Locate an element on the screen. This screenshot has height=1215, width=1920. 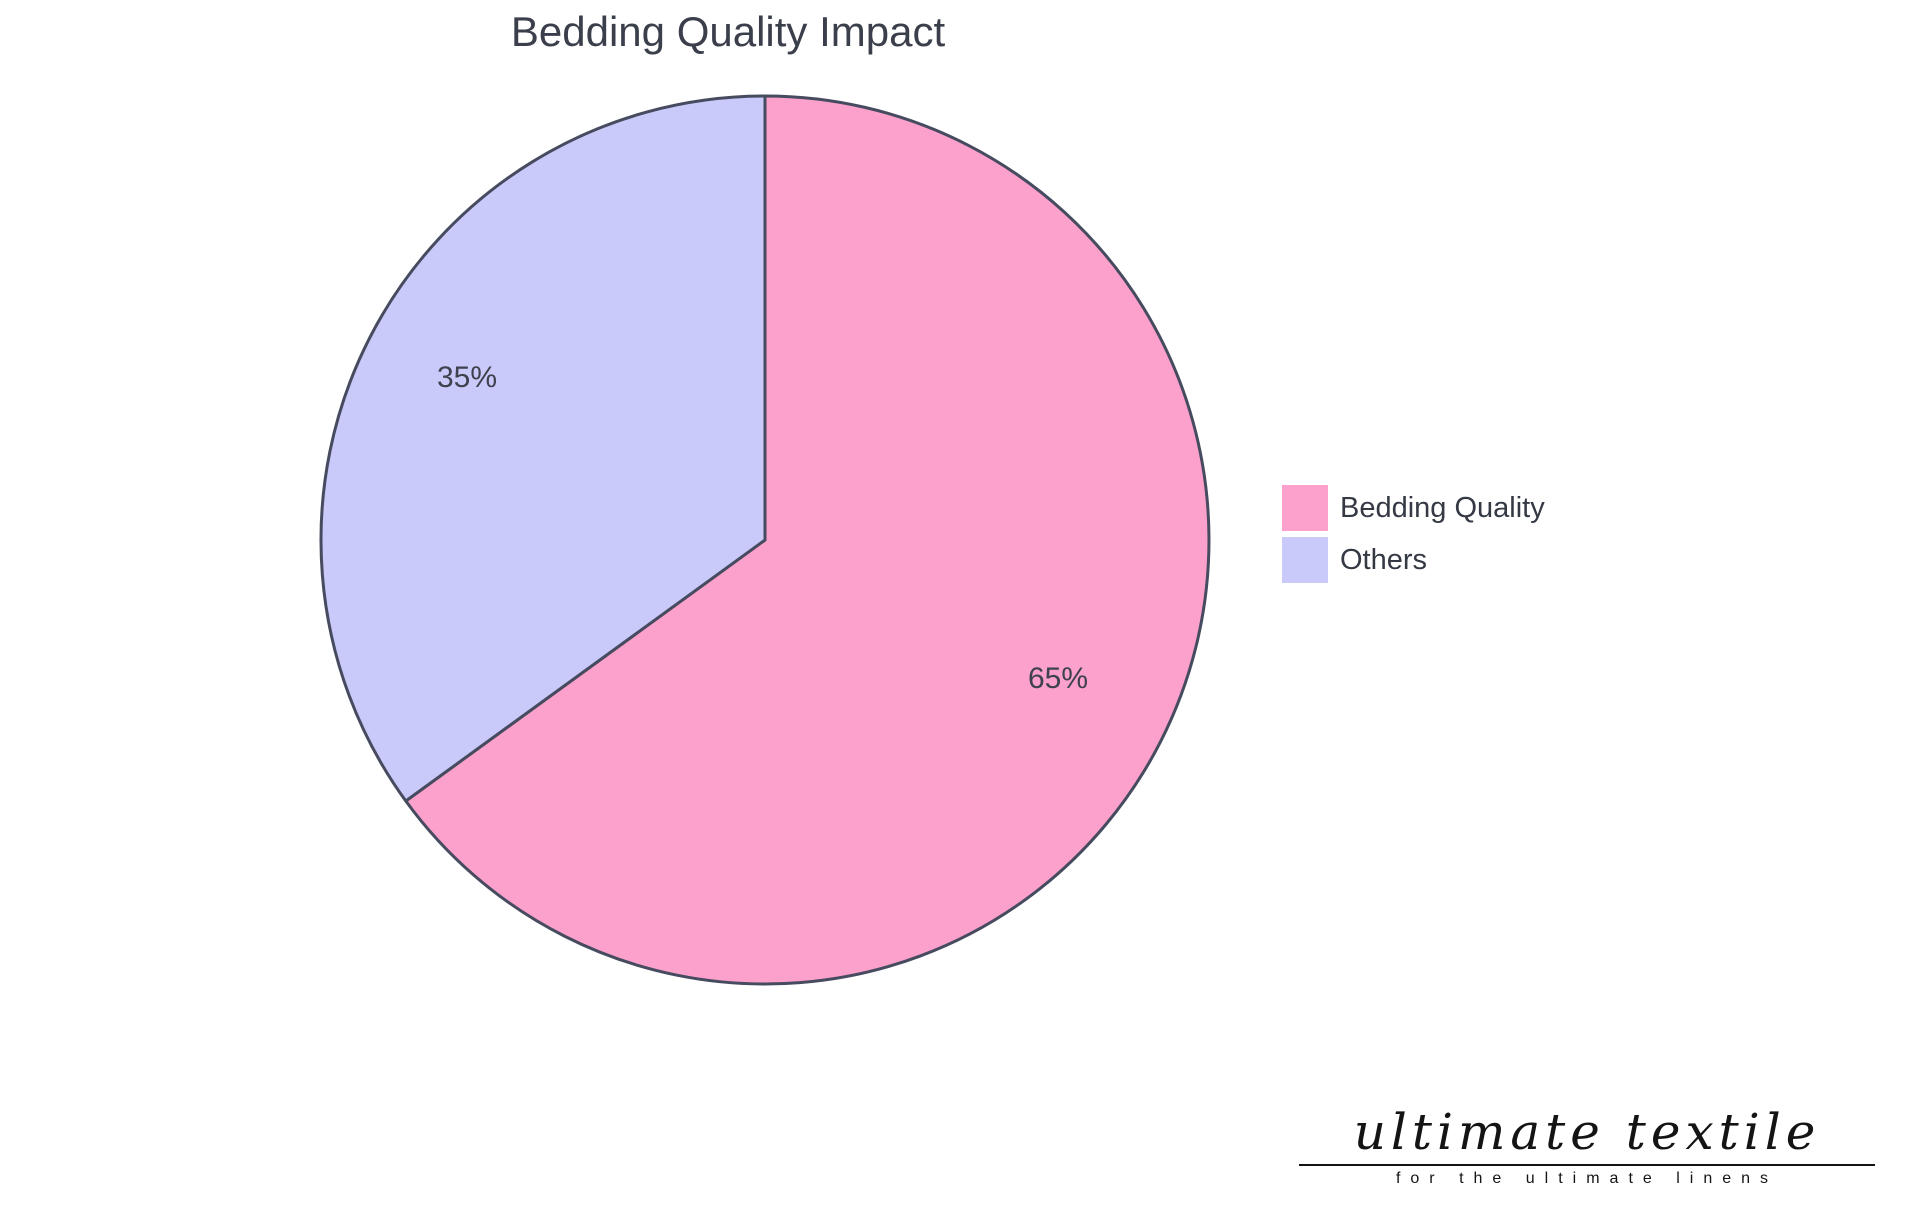
legend-item-bedding-quality: Bedding Quality is located at coordinates (1413, 508).